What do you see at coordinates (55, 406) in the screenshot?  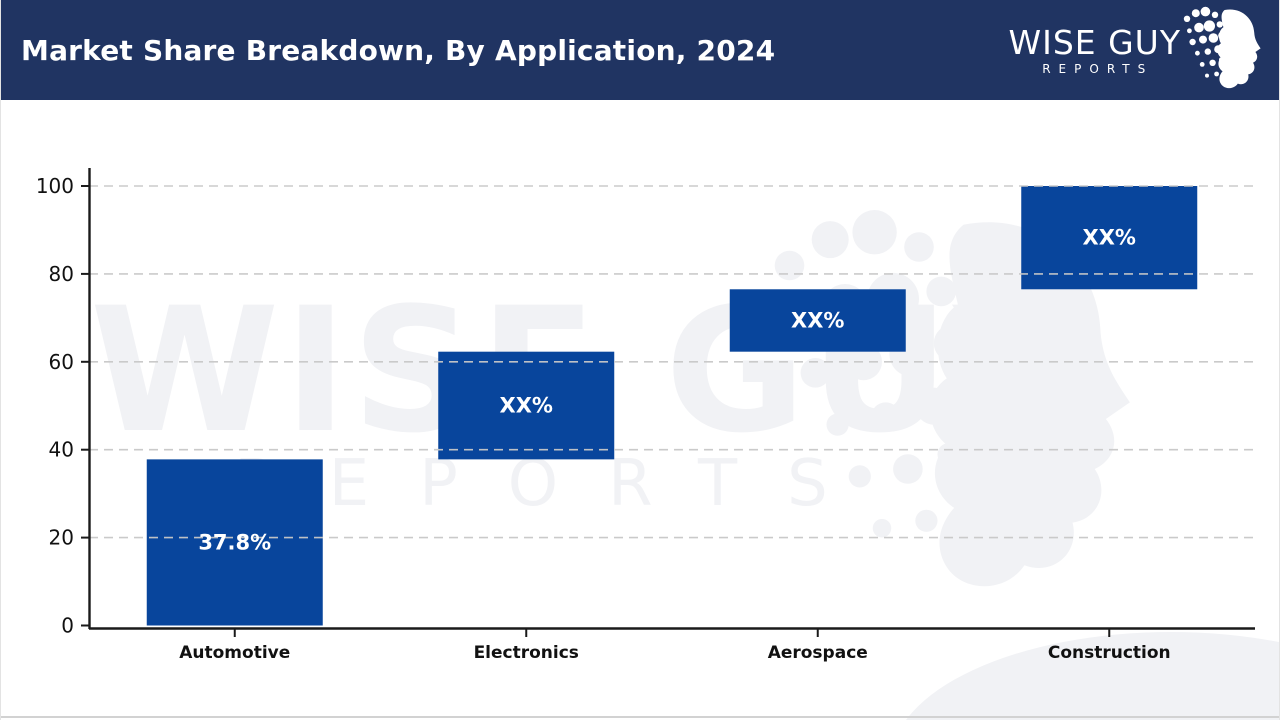 I see `y-axis-labels: 0 20 40 60 80 100` at bounding box center [55, 406].